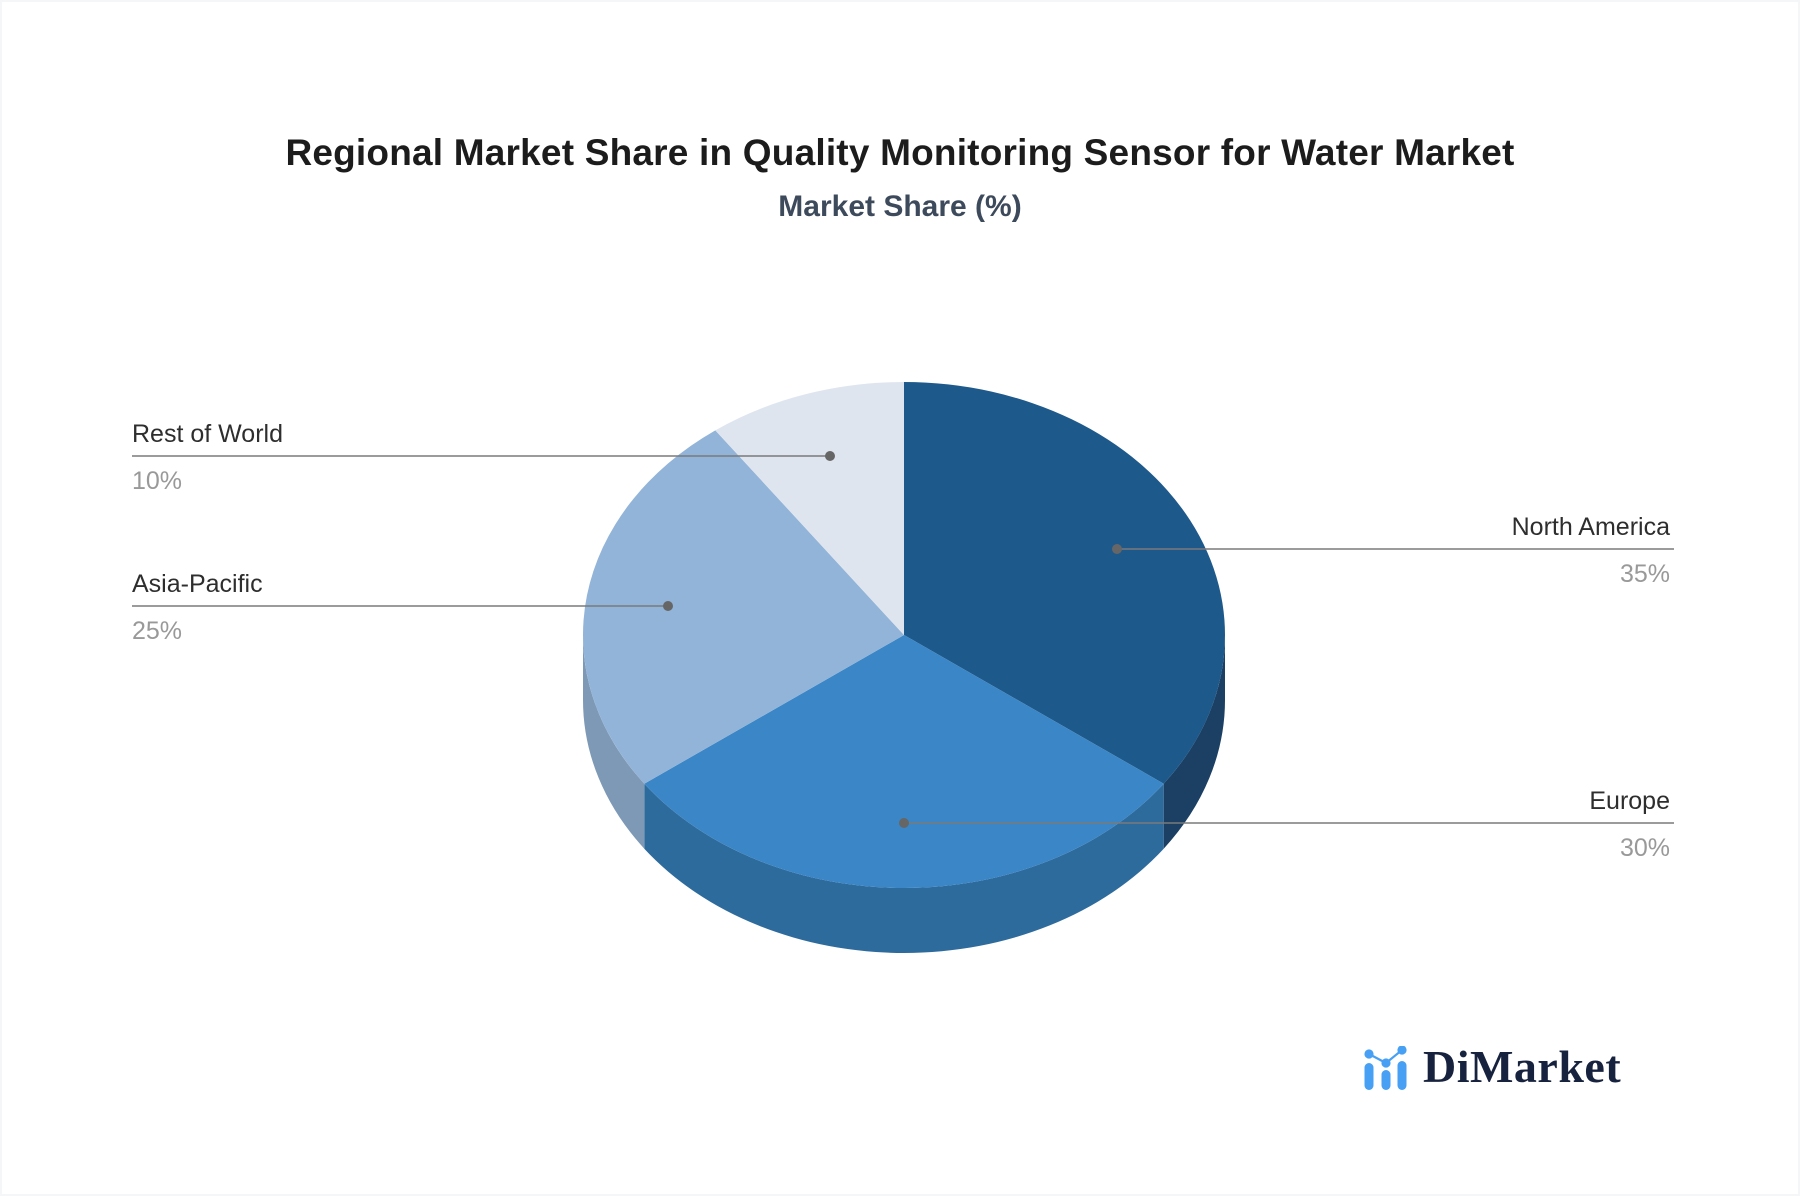 The width and height of the screenshot is (1800, 1196). What do you see at coordinates (1194, 742) in the screenshot?
I see `pie-slice-side-north-america` at bounding box center [1194, 742].